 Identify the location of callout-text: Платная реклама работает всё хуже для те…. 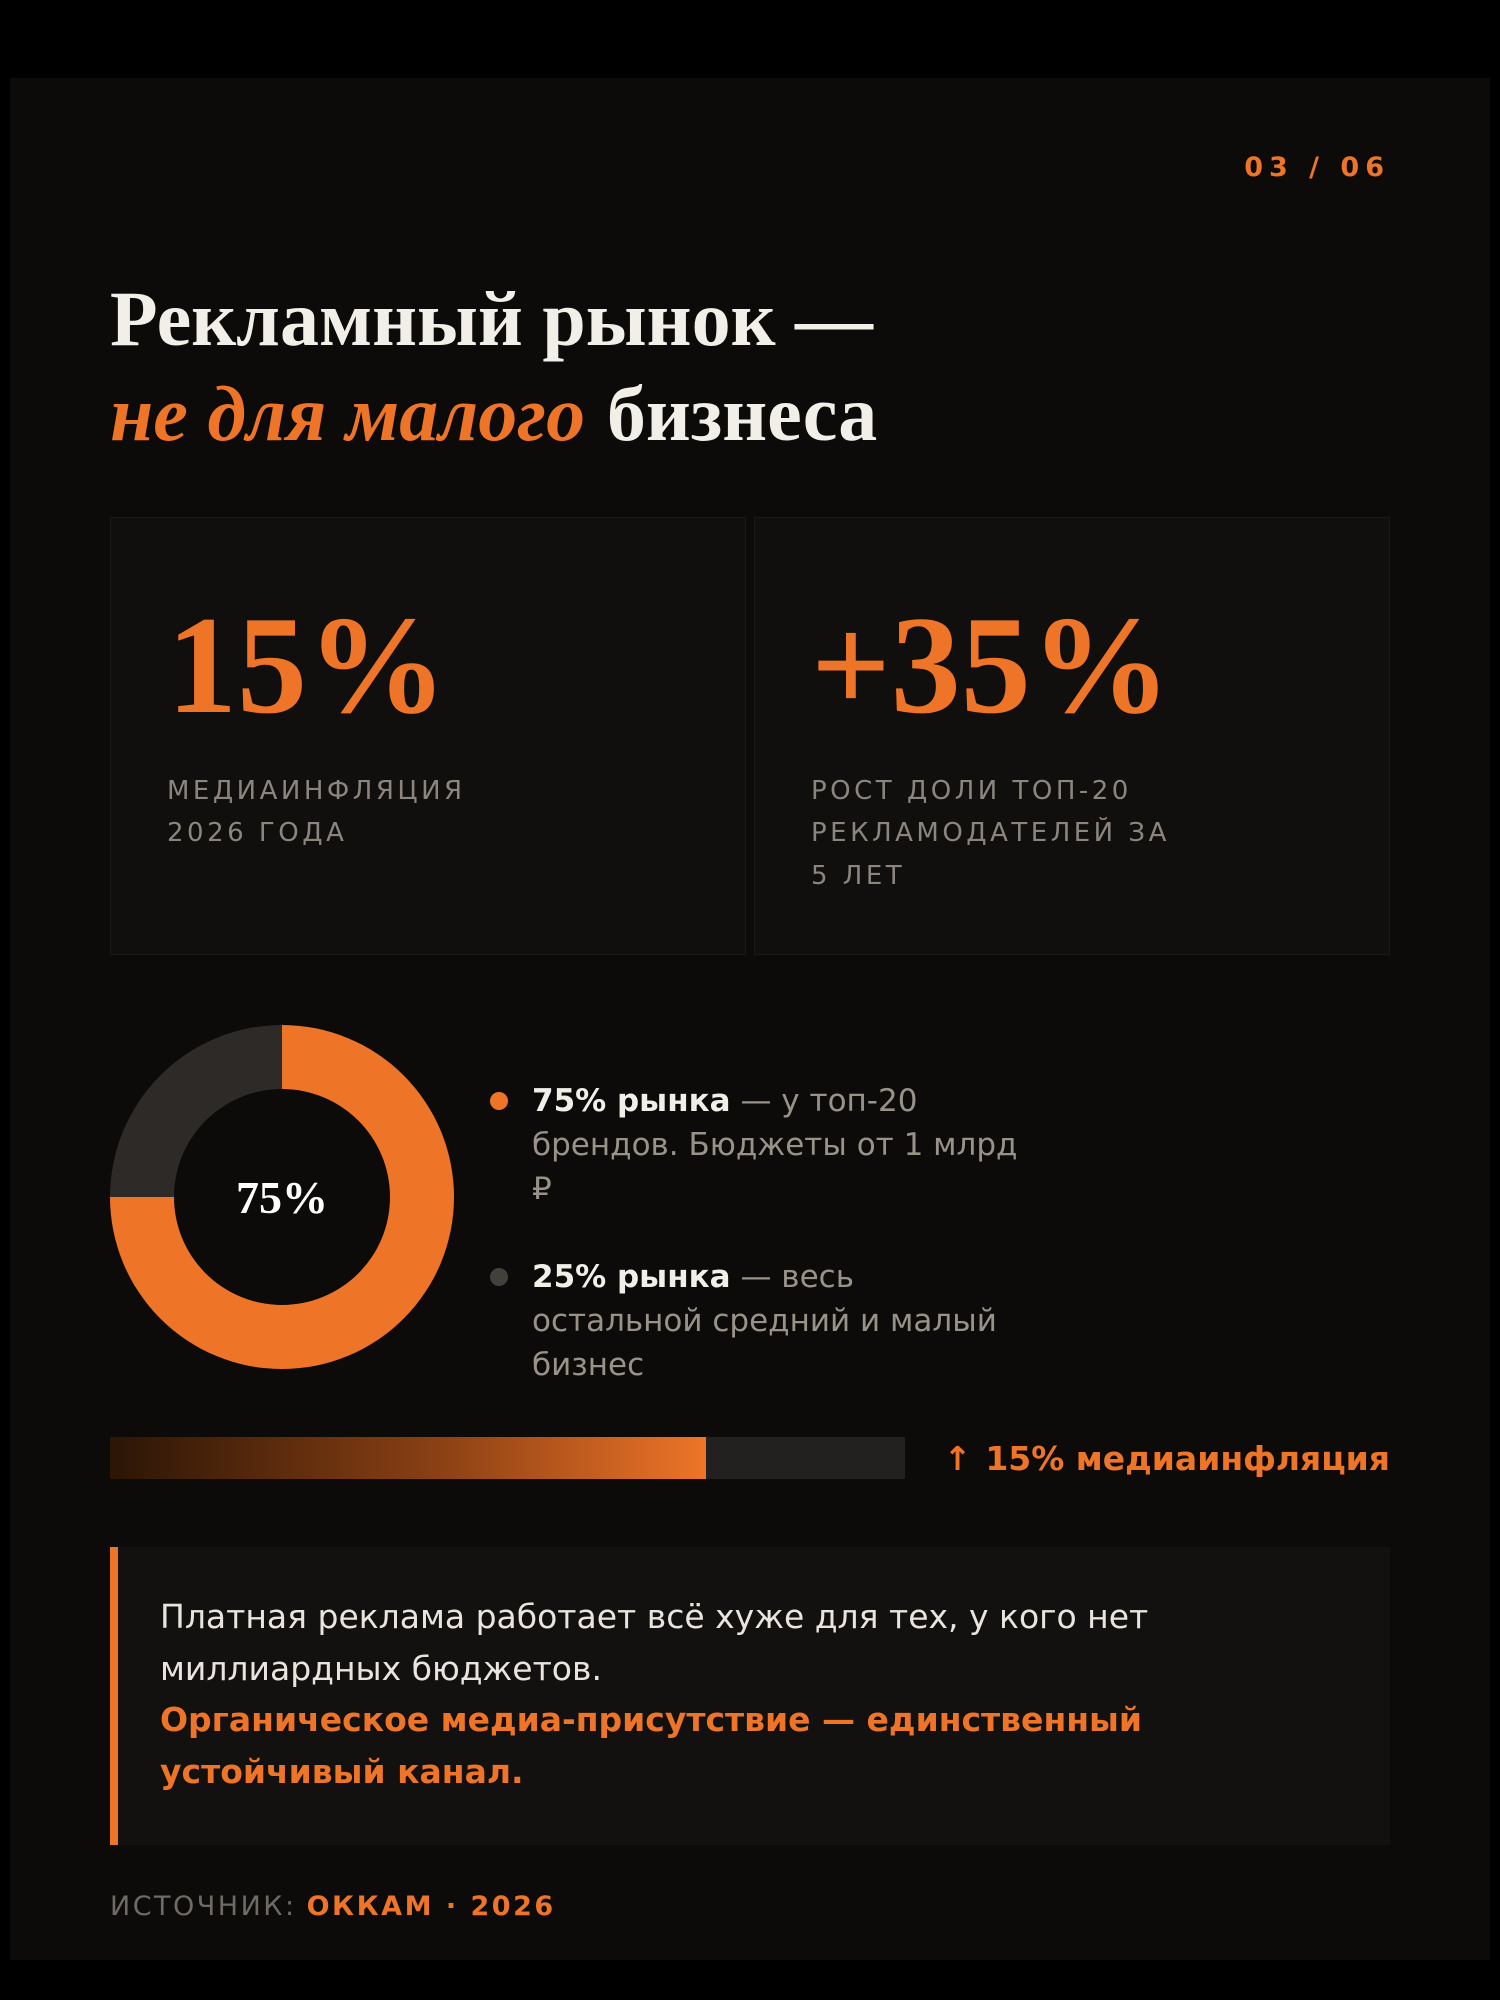
(654, 1642).